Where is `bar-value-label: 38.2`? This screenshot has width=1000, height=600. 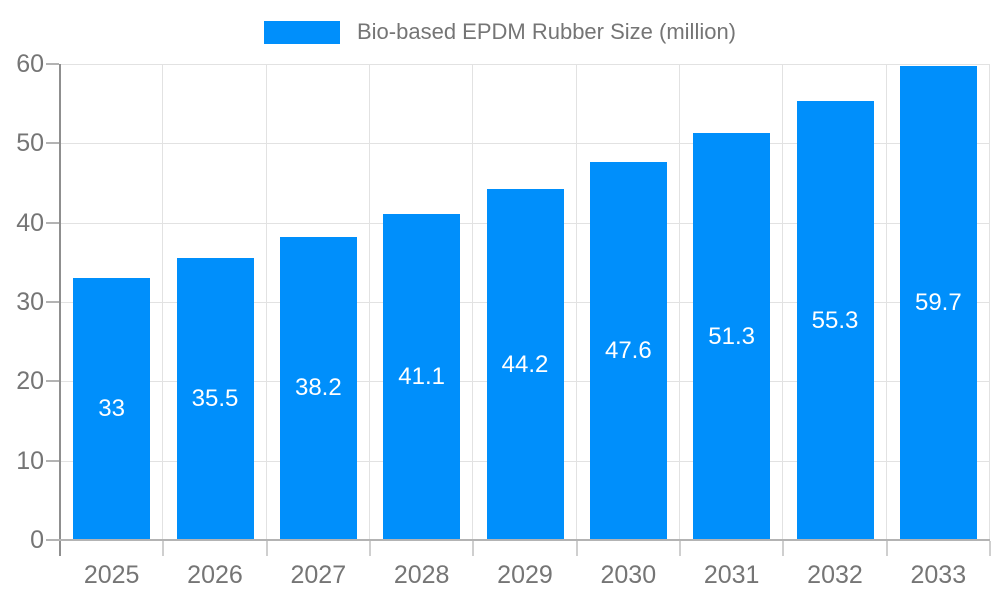
bar-value-label: 38.2 is located at coordinates (318, 388).